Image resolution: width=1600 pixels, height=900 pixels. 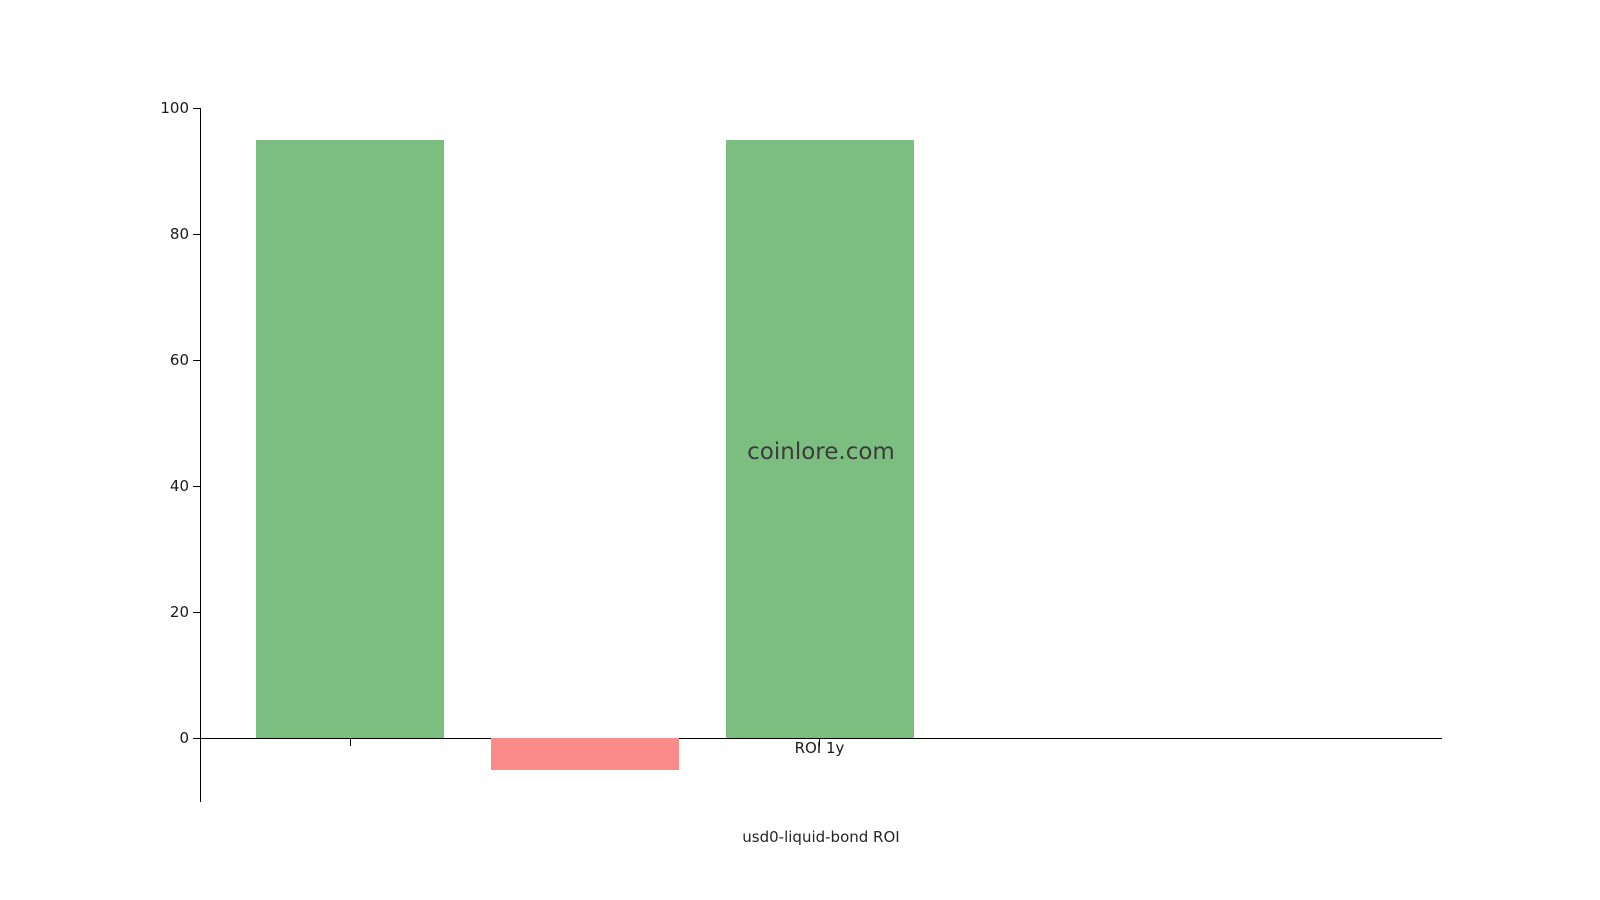 I want to click on y-tick-label: 80, so click(x=179, y=234).